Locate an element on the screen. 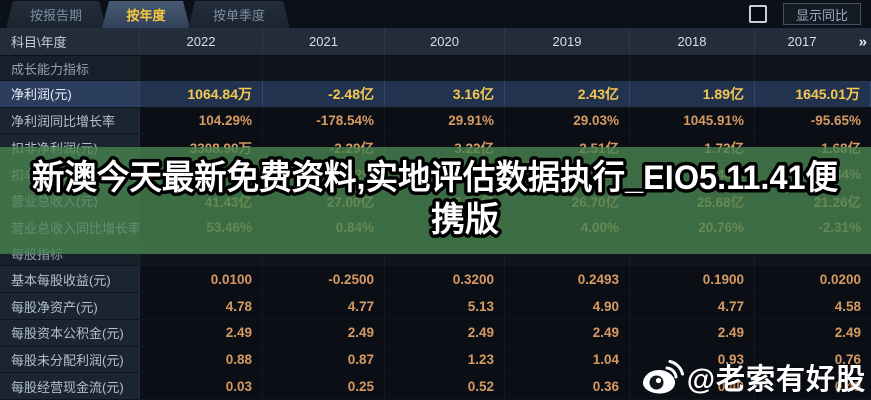 This screenshot has height=400, width=871. cell-value: 1.89亿 is located at coordinates (692, 94).